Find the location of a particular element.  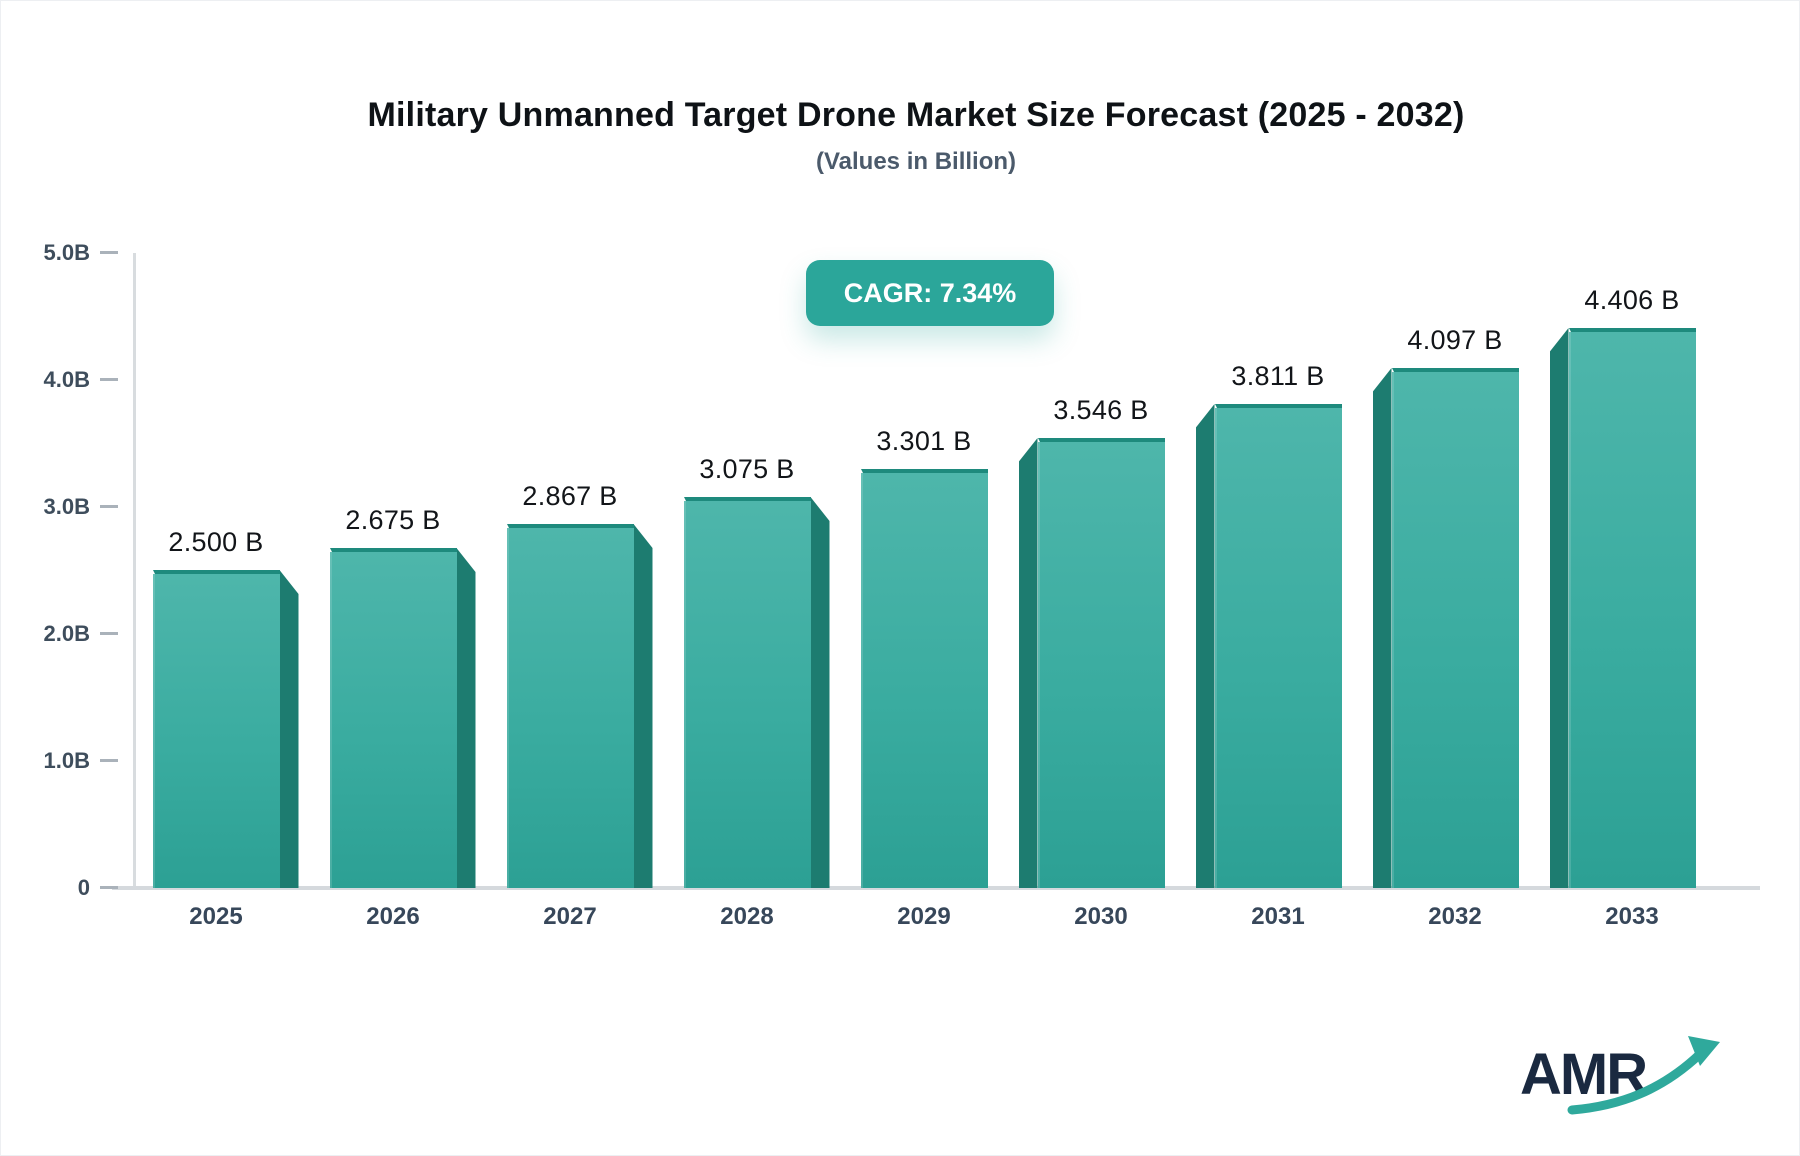

y-tick-label: 1.0B is located at coordinates (66, 760).